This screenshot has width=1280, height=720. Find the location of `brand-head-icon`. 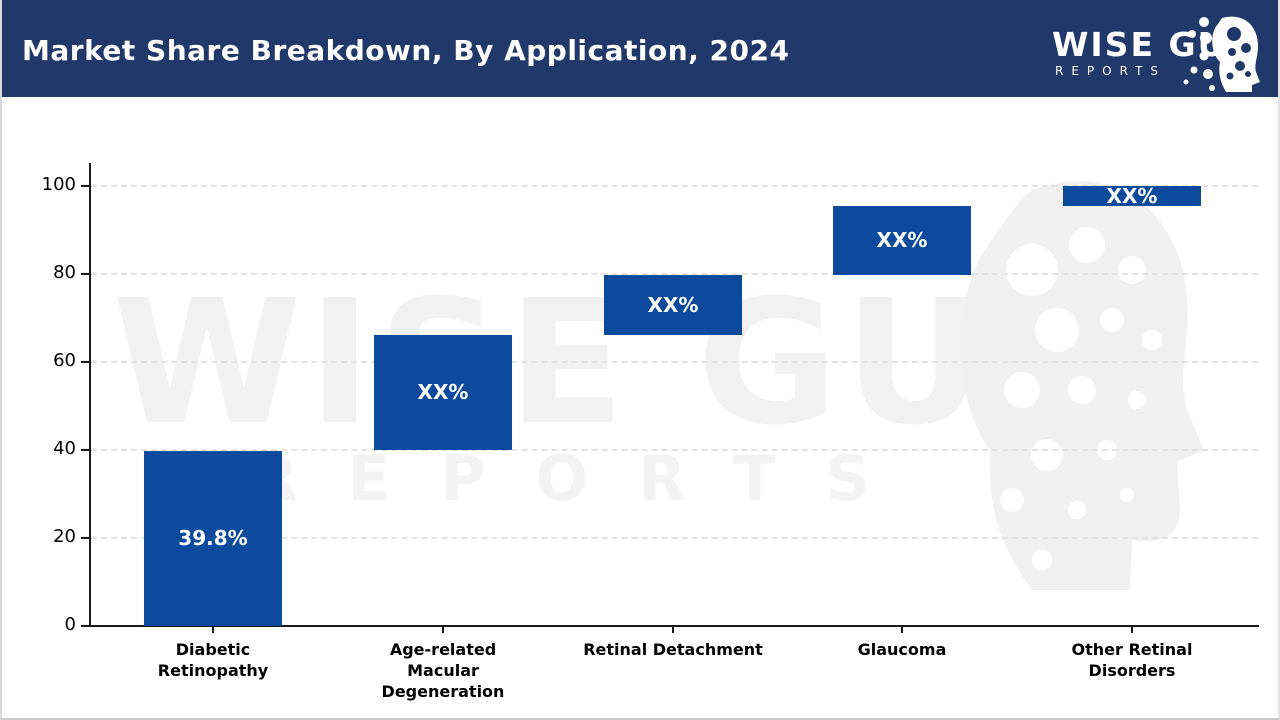

brand-head-icon is located at coordinates (1221, 54).